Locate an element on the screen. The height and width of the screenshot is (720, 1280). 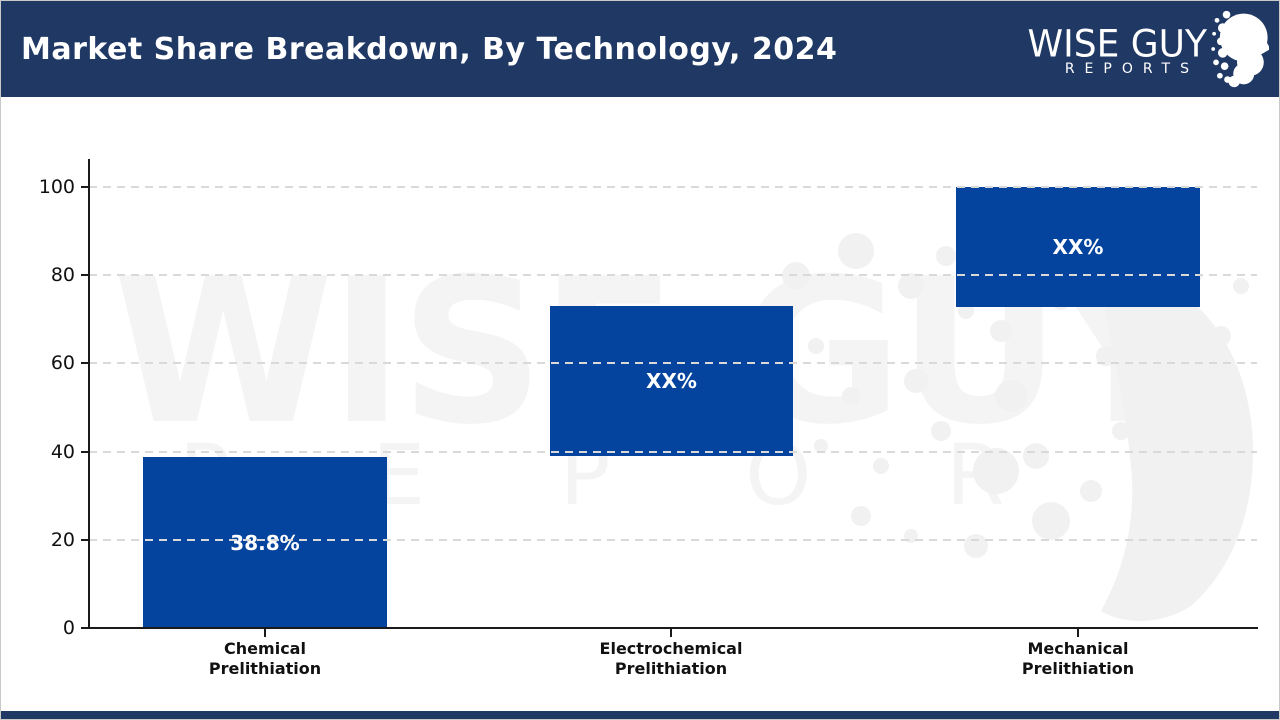
y-tick-label: 0 is located at coordinates (68, 628).